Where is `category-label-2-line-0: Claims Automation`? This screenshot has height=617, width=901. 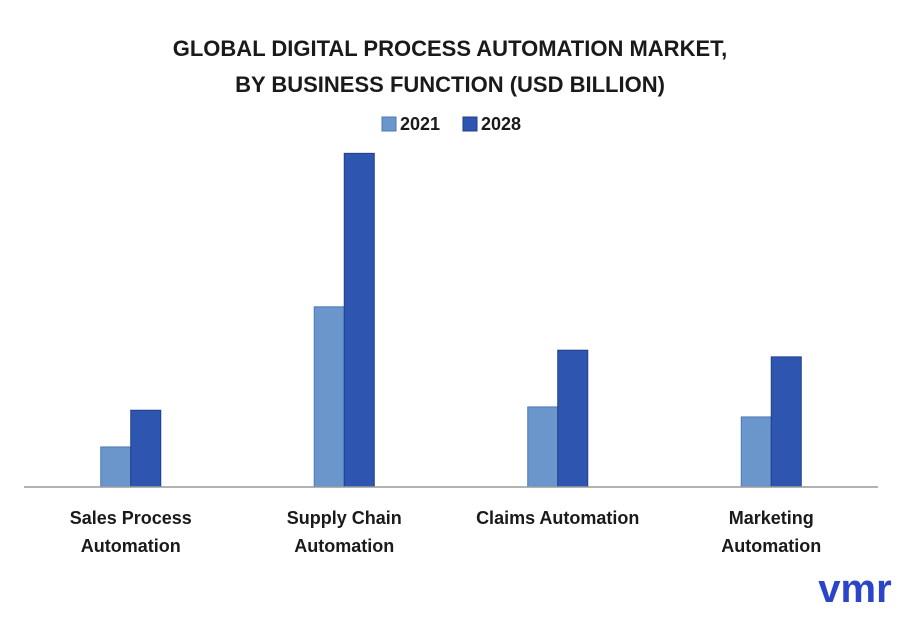 category-label-2-line-0: Claims Automation is located at coordinates (557, 518).